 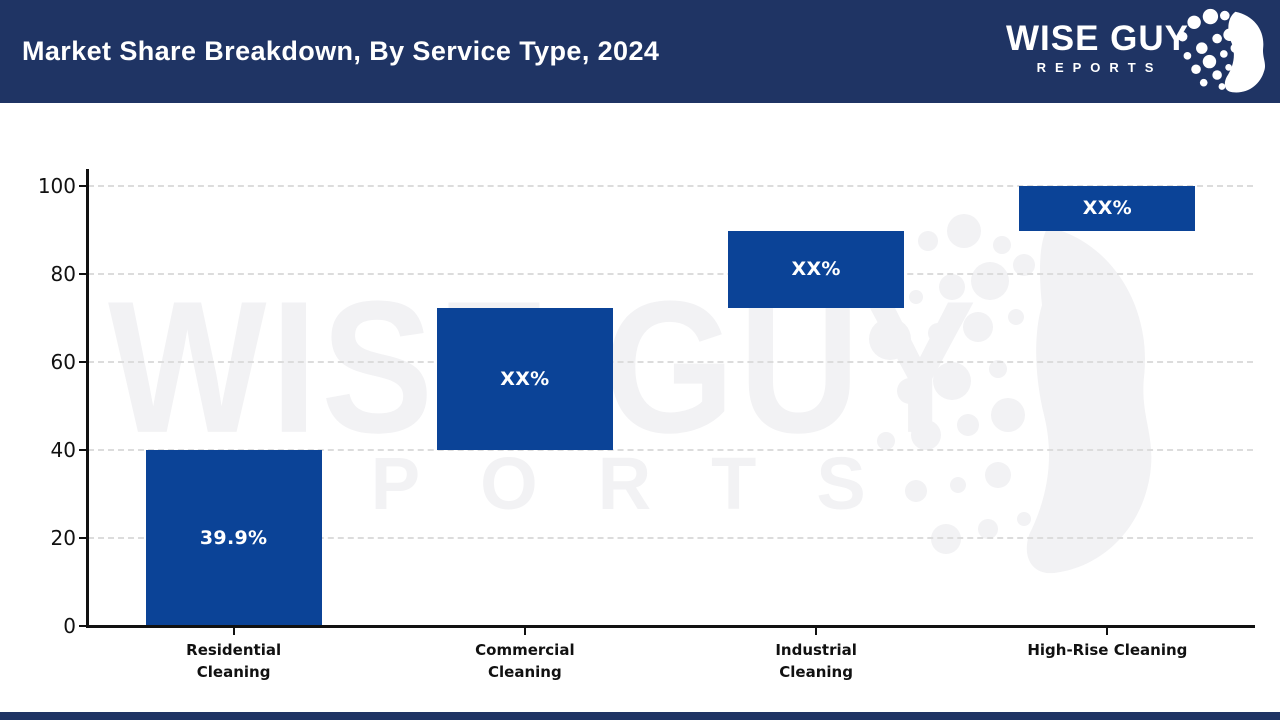 I want to click on brand-subtitle: REPORTS, so click(x=1099, y=67).